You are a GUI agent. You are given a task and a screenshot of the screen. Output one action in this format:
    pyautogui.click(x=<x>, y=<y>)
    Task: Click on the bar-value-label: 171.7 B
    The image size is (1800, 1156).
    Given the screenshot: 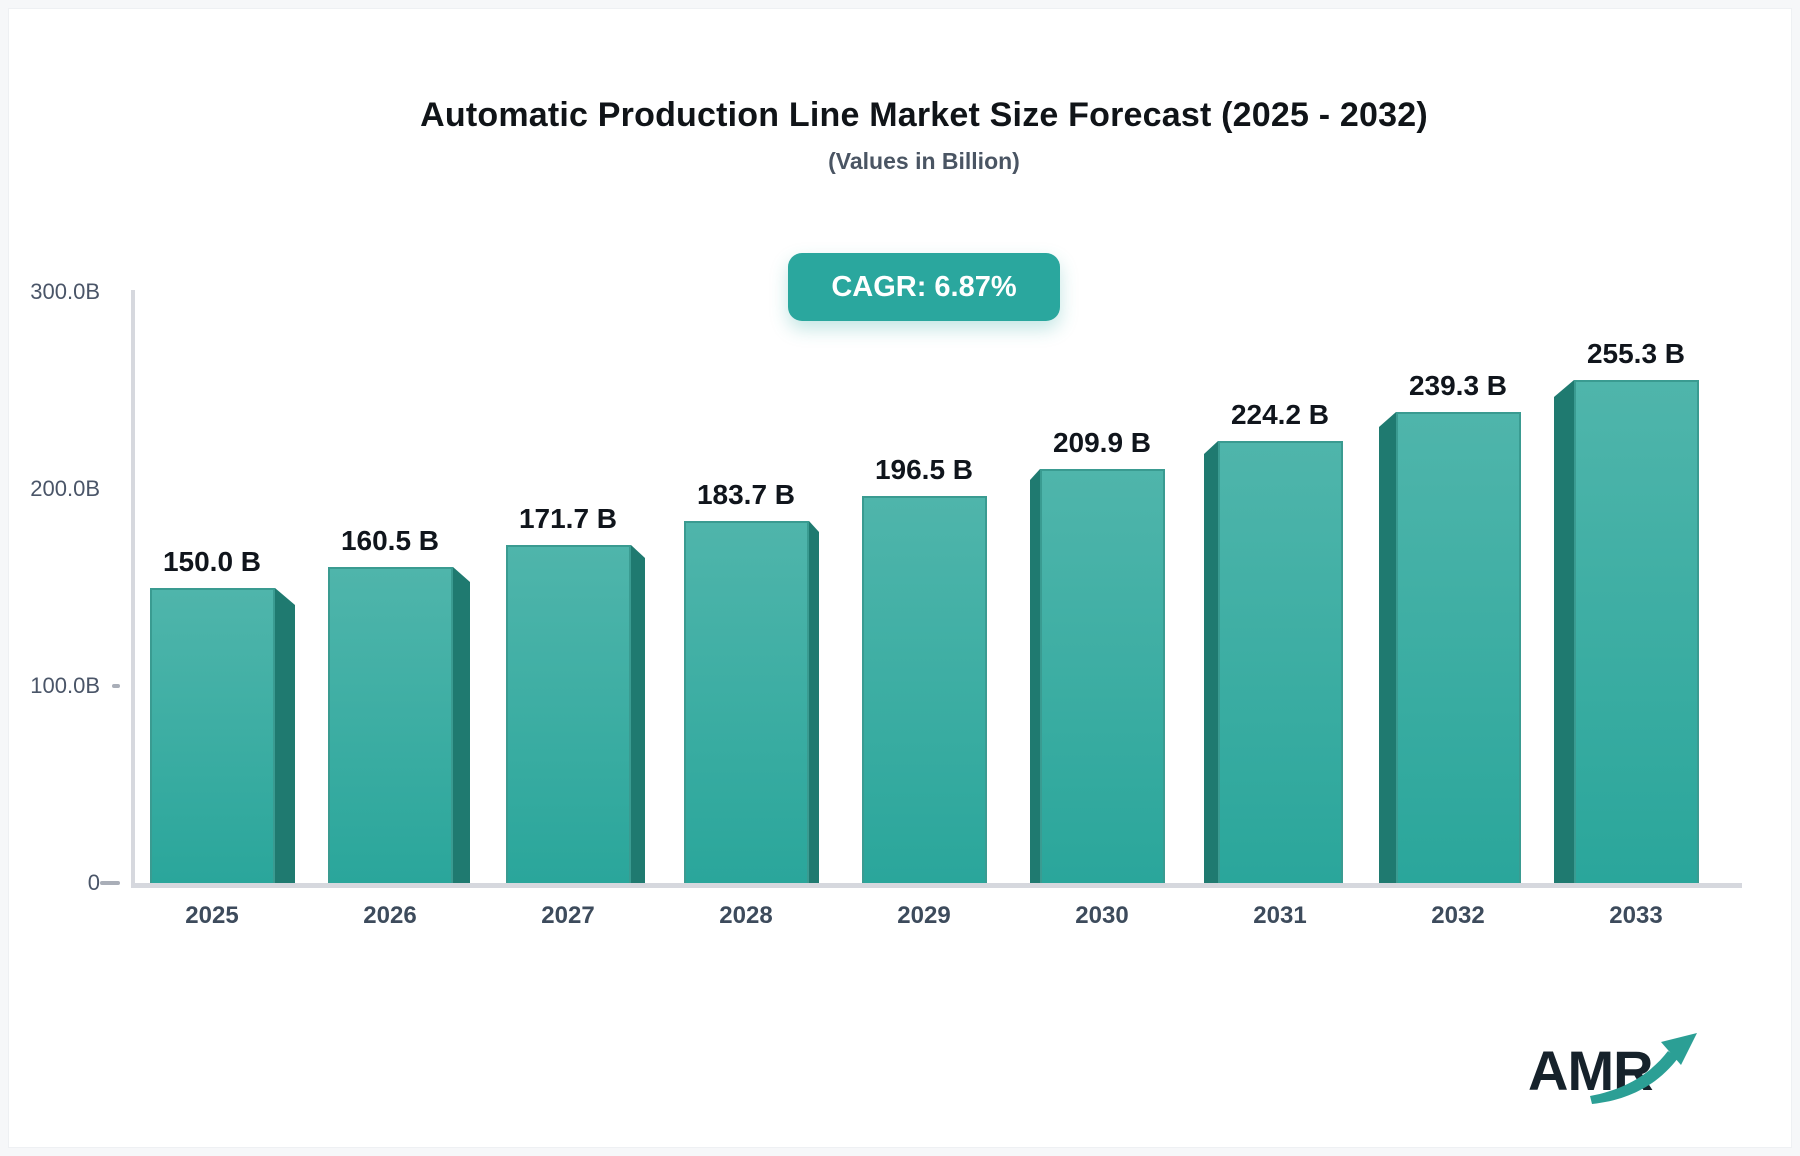 What is the action you would take?
    pyautogui.click(x=568, y=518)
    